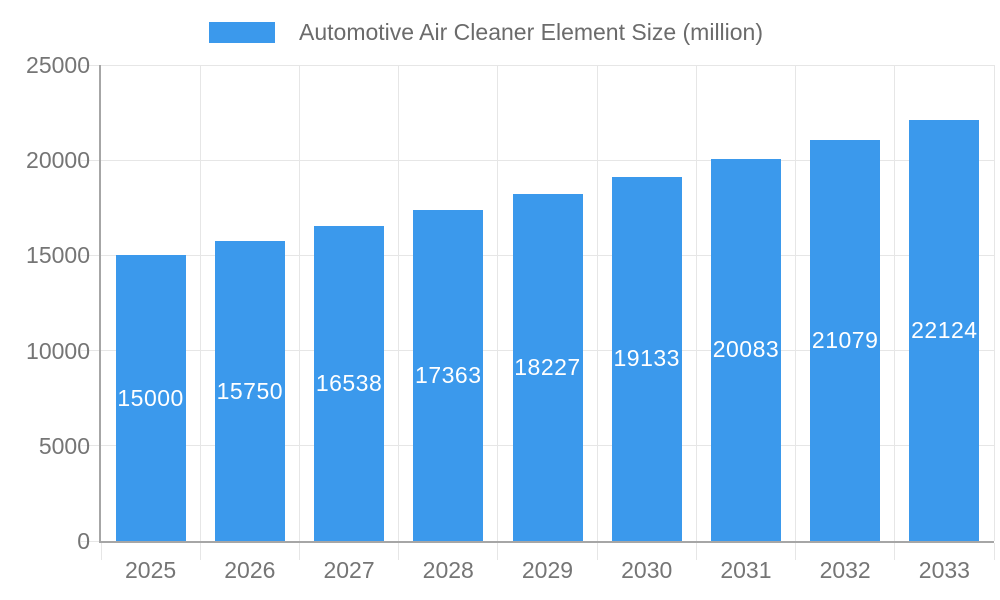 This screenshot has width=1000, height=600. What do you see at coordinates (58, 350) in the screenshot?
I see `y-tick-label: 10000` at bounding box center [58, 350].